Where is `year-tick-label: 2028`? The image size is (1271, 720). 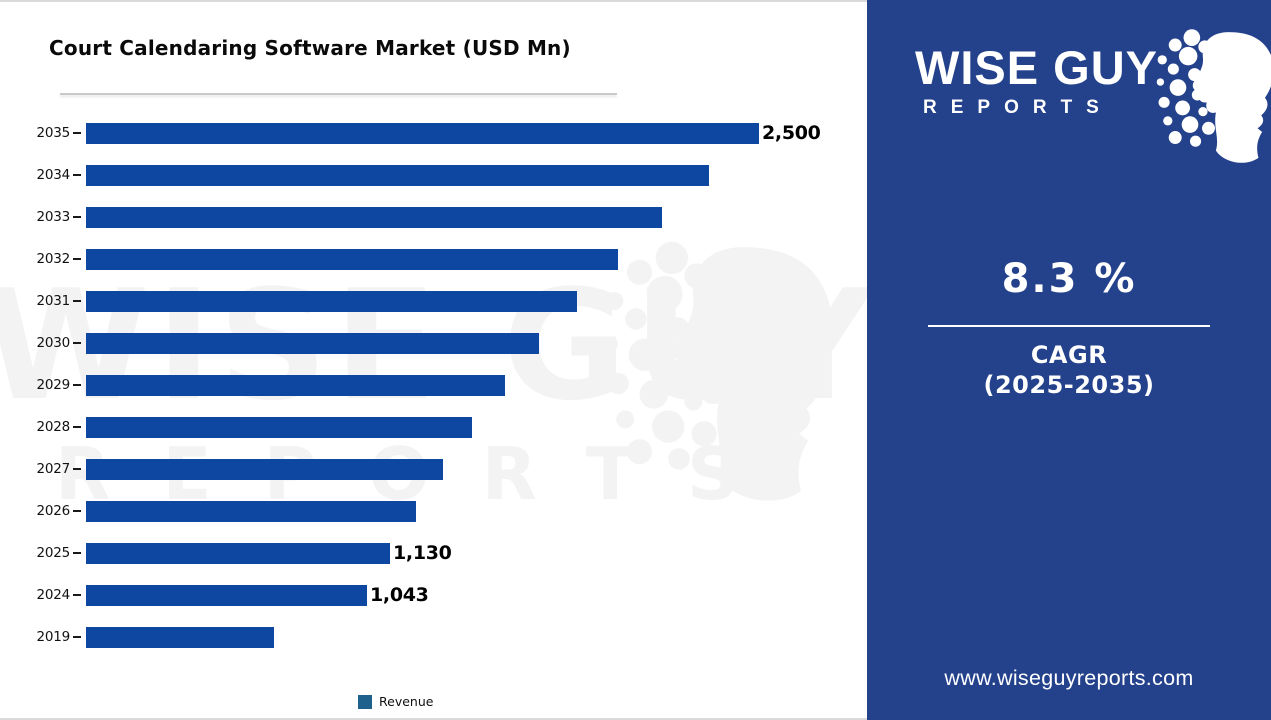
year-tick-label: 2028 is located at coordinates (53, 427).